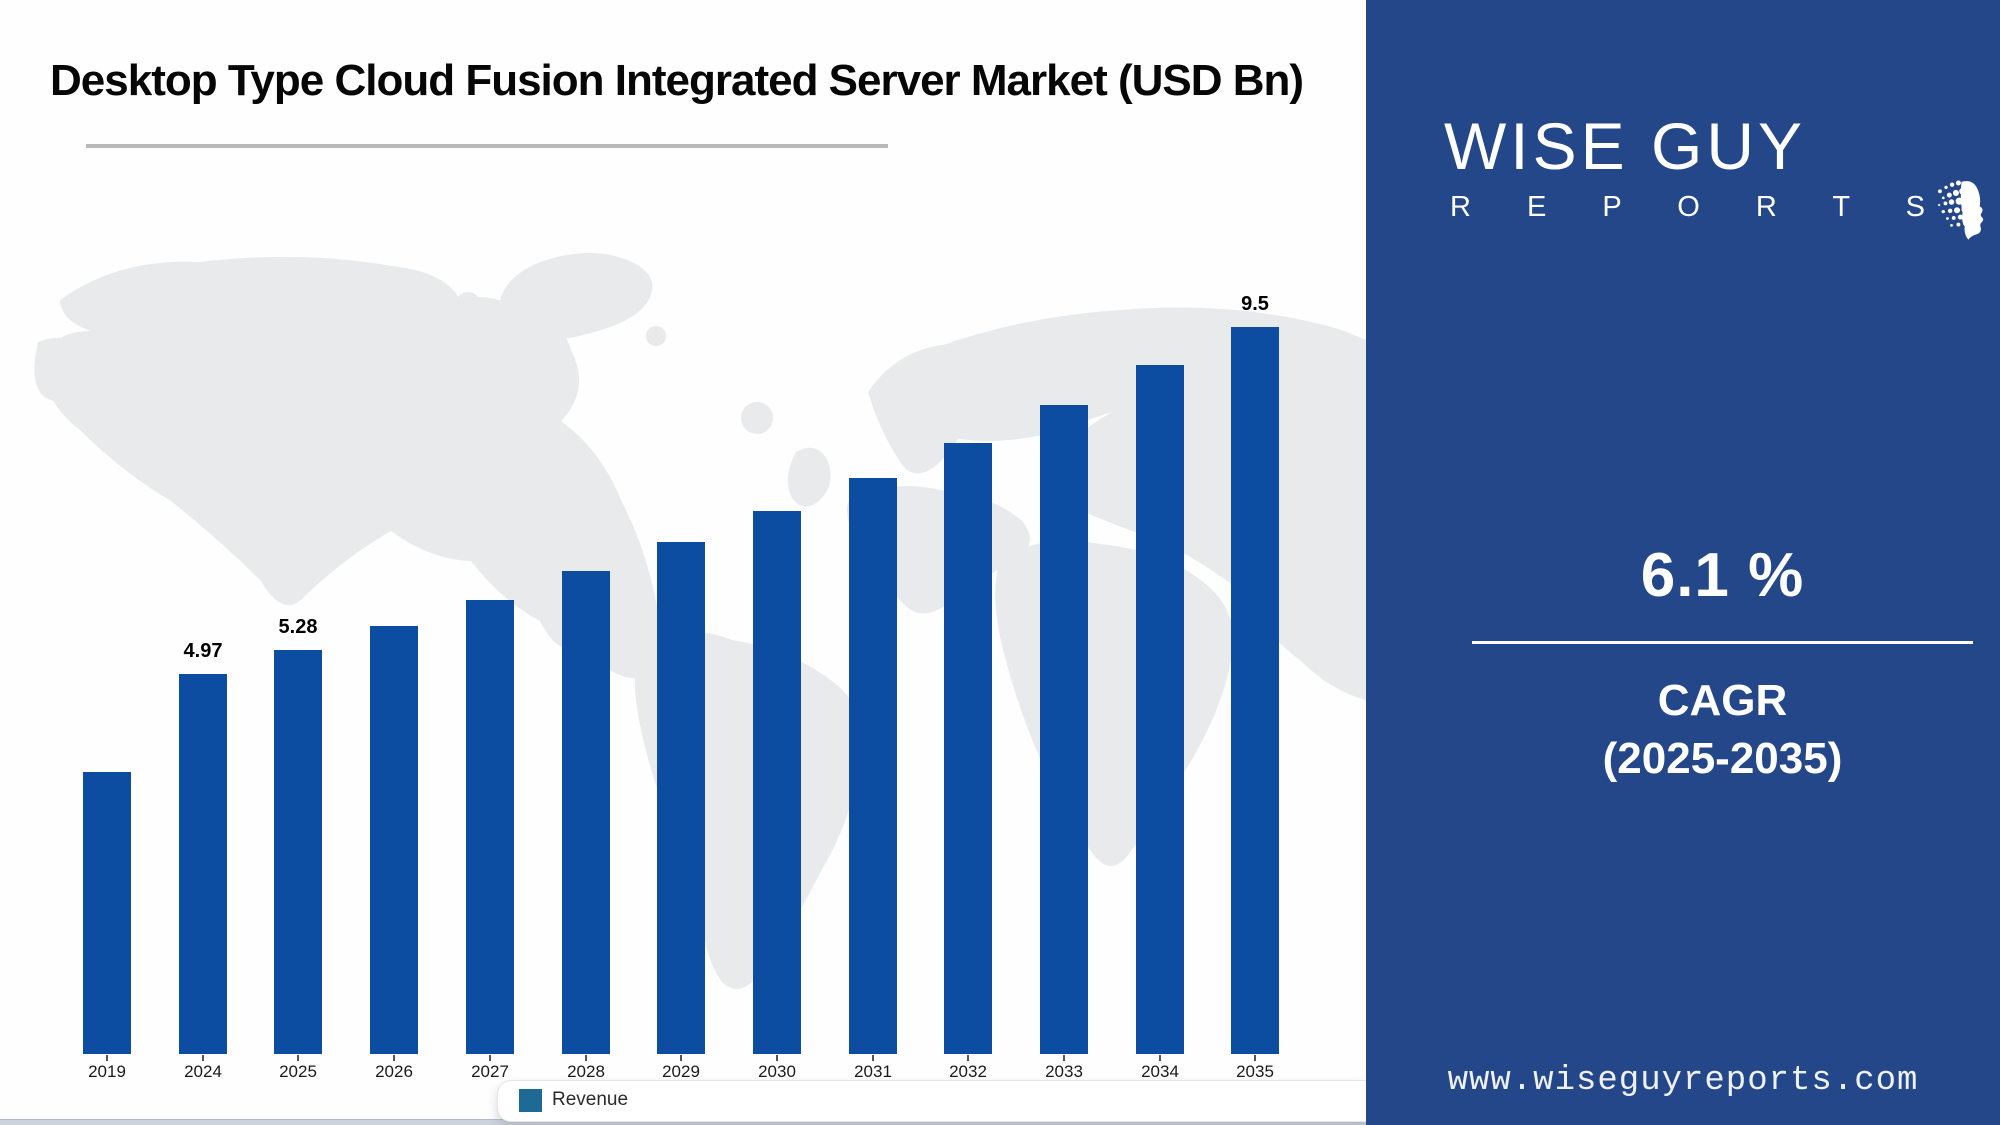 The width and height of the screenshot is (2000, 1125). Describe the element at coordinates (298, 627) in the screenshot. I see `bar-value-label-2025: 5.28` at that location.